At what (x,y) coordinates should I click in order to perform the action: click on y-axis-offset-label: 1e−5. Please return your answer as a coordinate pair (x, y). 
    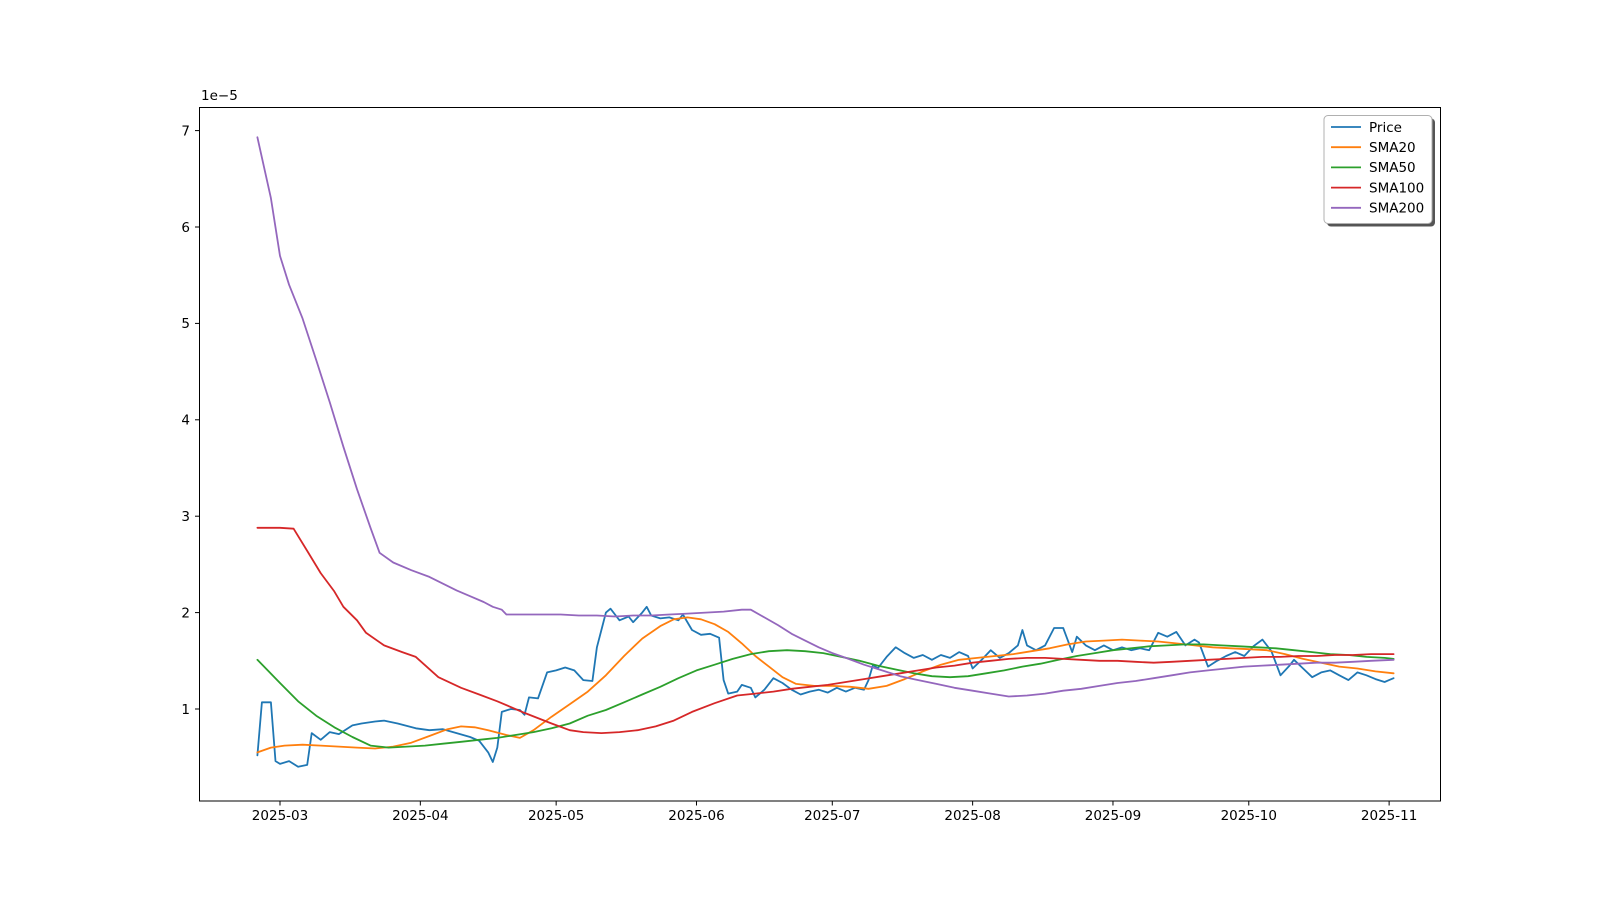
    Looking at the image, I should click on (219, 96).